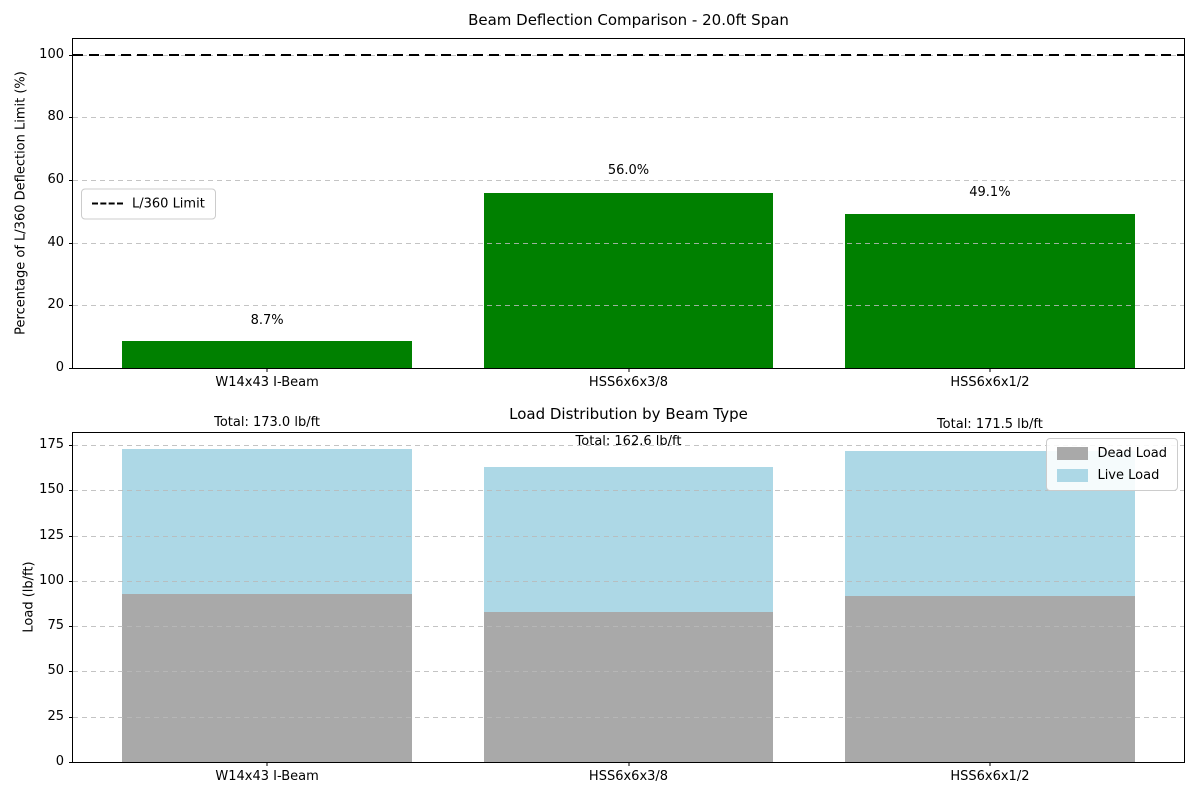 This screenshot has height=800, width=1200. I want to click on load-y-tick-label: 75, so click(55, 626).